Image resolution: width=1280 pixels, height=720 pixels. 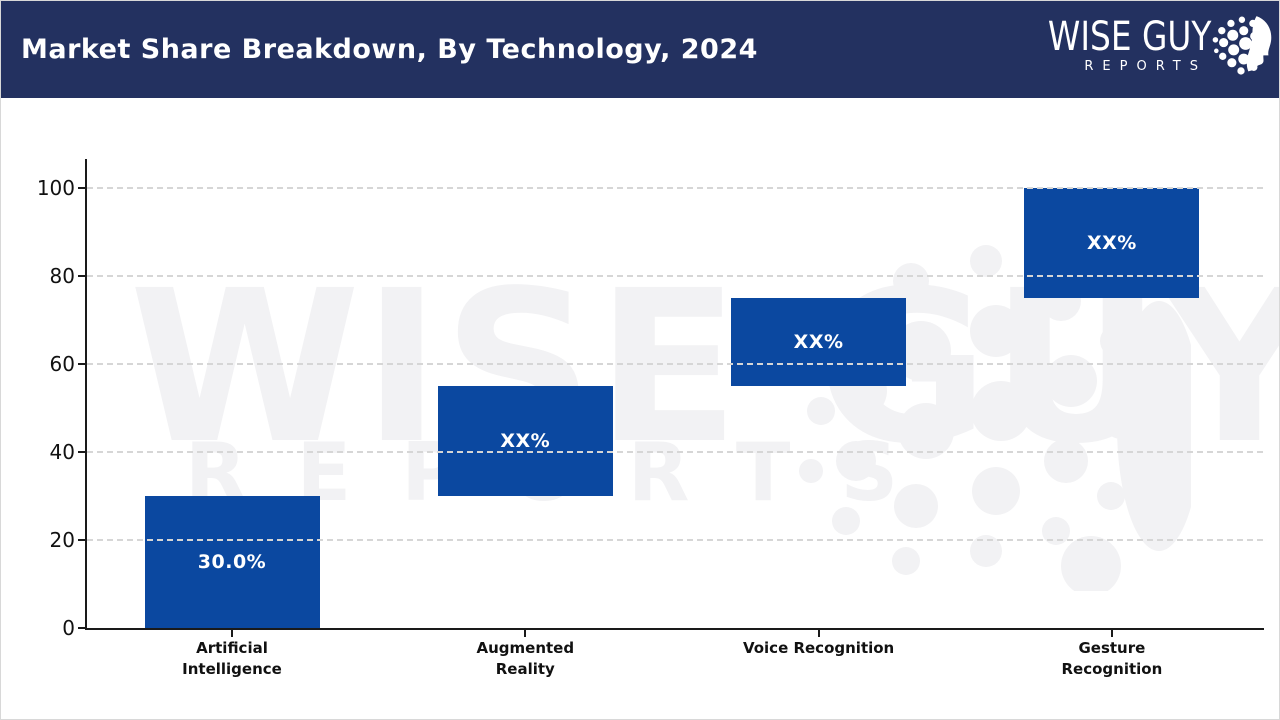 I want to click on bar-gesture-recognition: XX%, so click(x=1112, y=243).